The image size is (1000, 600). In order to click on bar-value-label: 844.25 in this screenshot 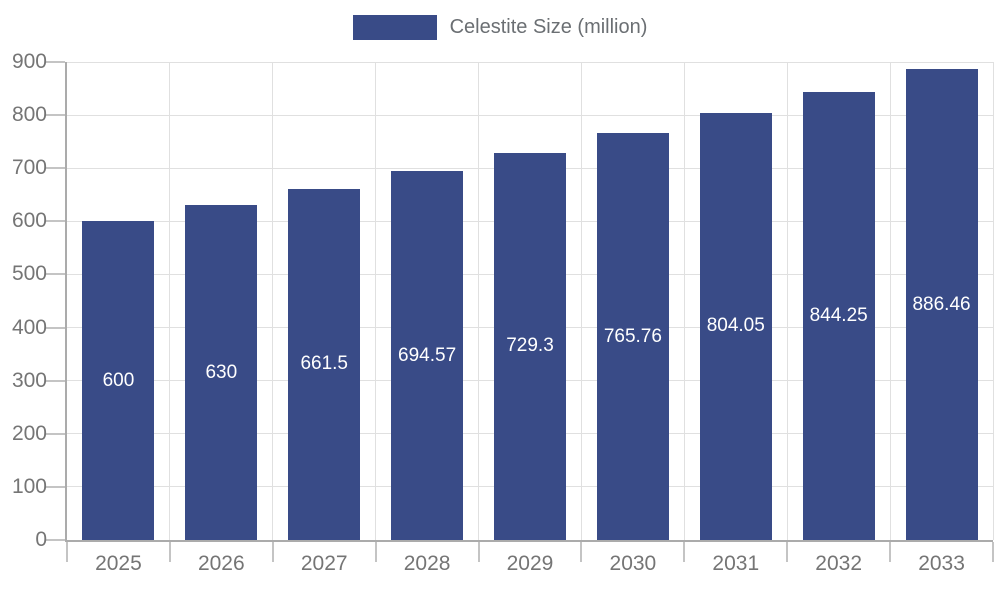, I will do `click(838, 315)`.